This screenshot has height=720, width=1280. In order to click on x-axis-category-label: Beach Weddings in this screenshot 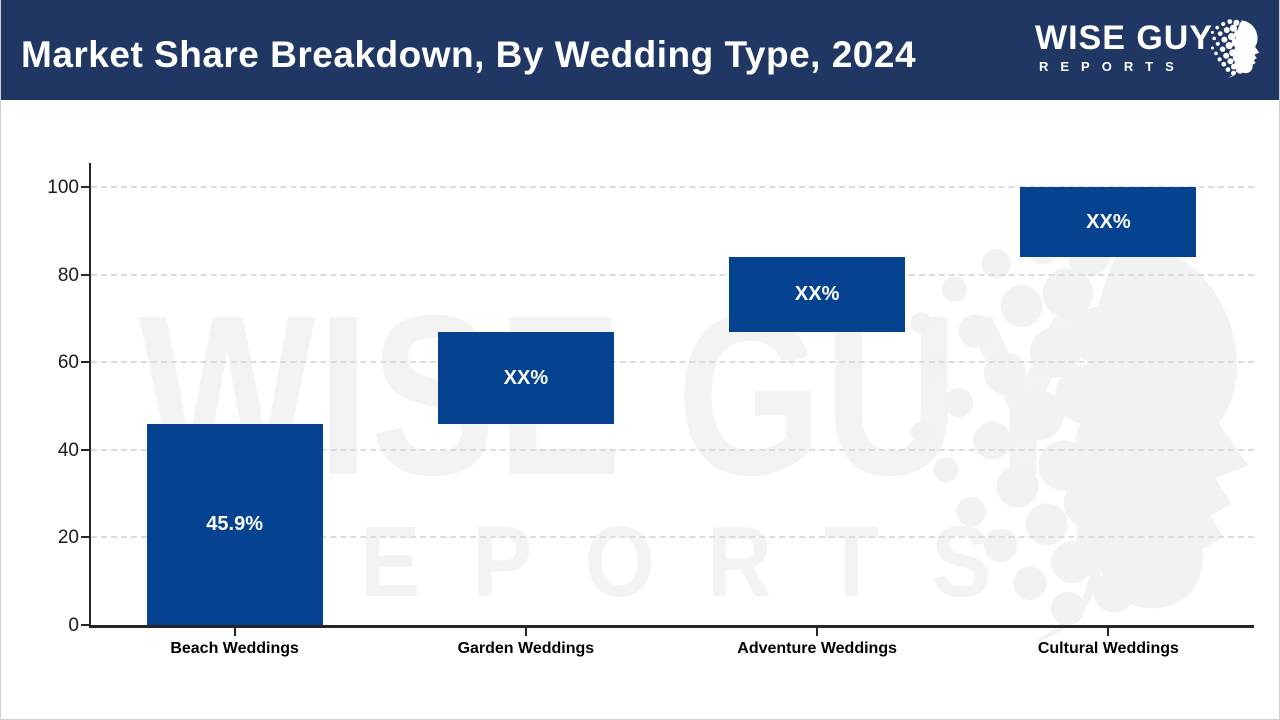, I will do `click(234, 648)`.